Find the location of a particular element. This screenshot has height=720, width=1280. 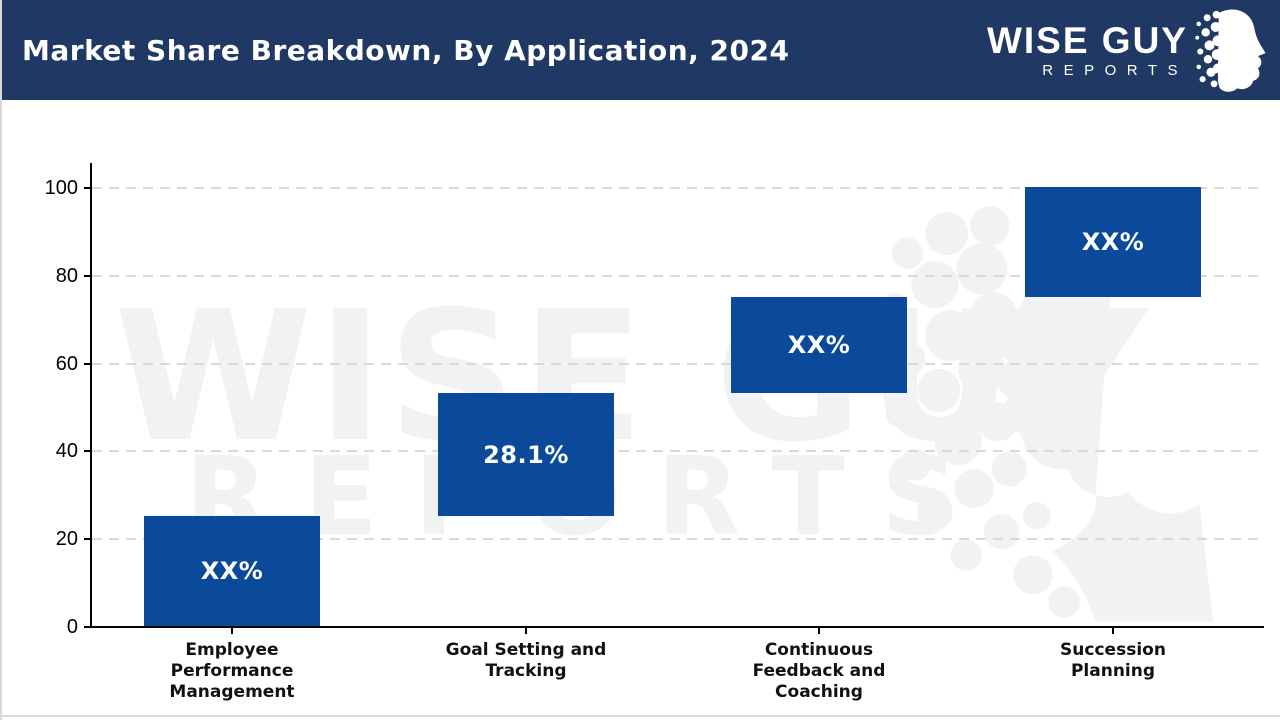

y-tick-label: 40 is located at coordinates (66, 451).